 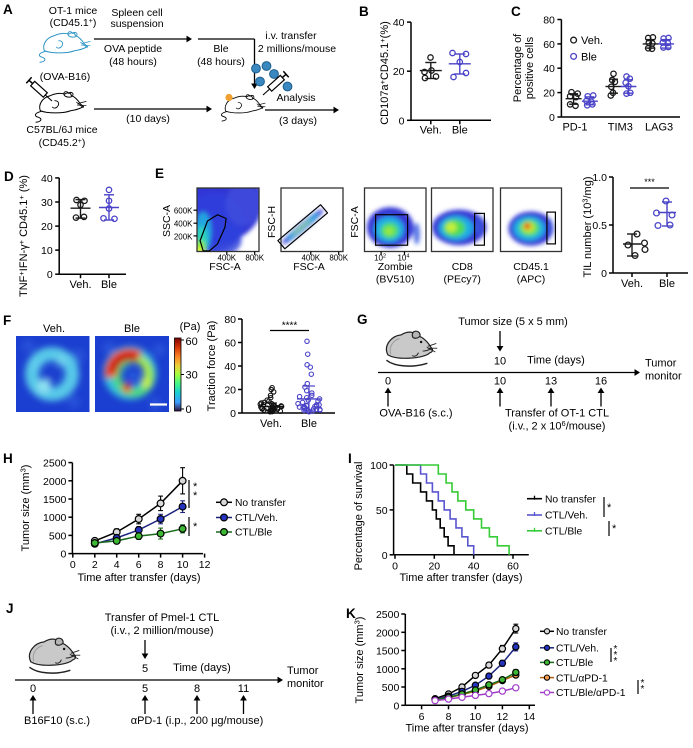 What do you see at coordinates (148, 119) in the screenshot?
I see `svg-text: (10 days)` at bounding box center [148, 119].